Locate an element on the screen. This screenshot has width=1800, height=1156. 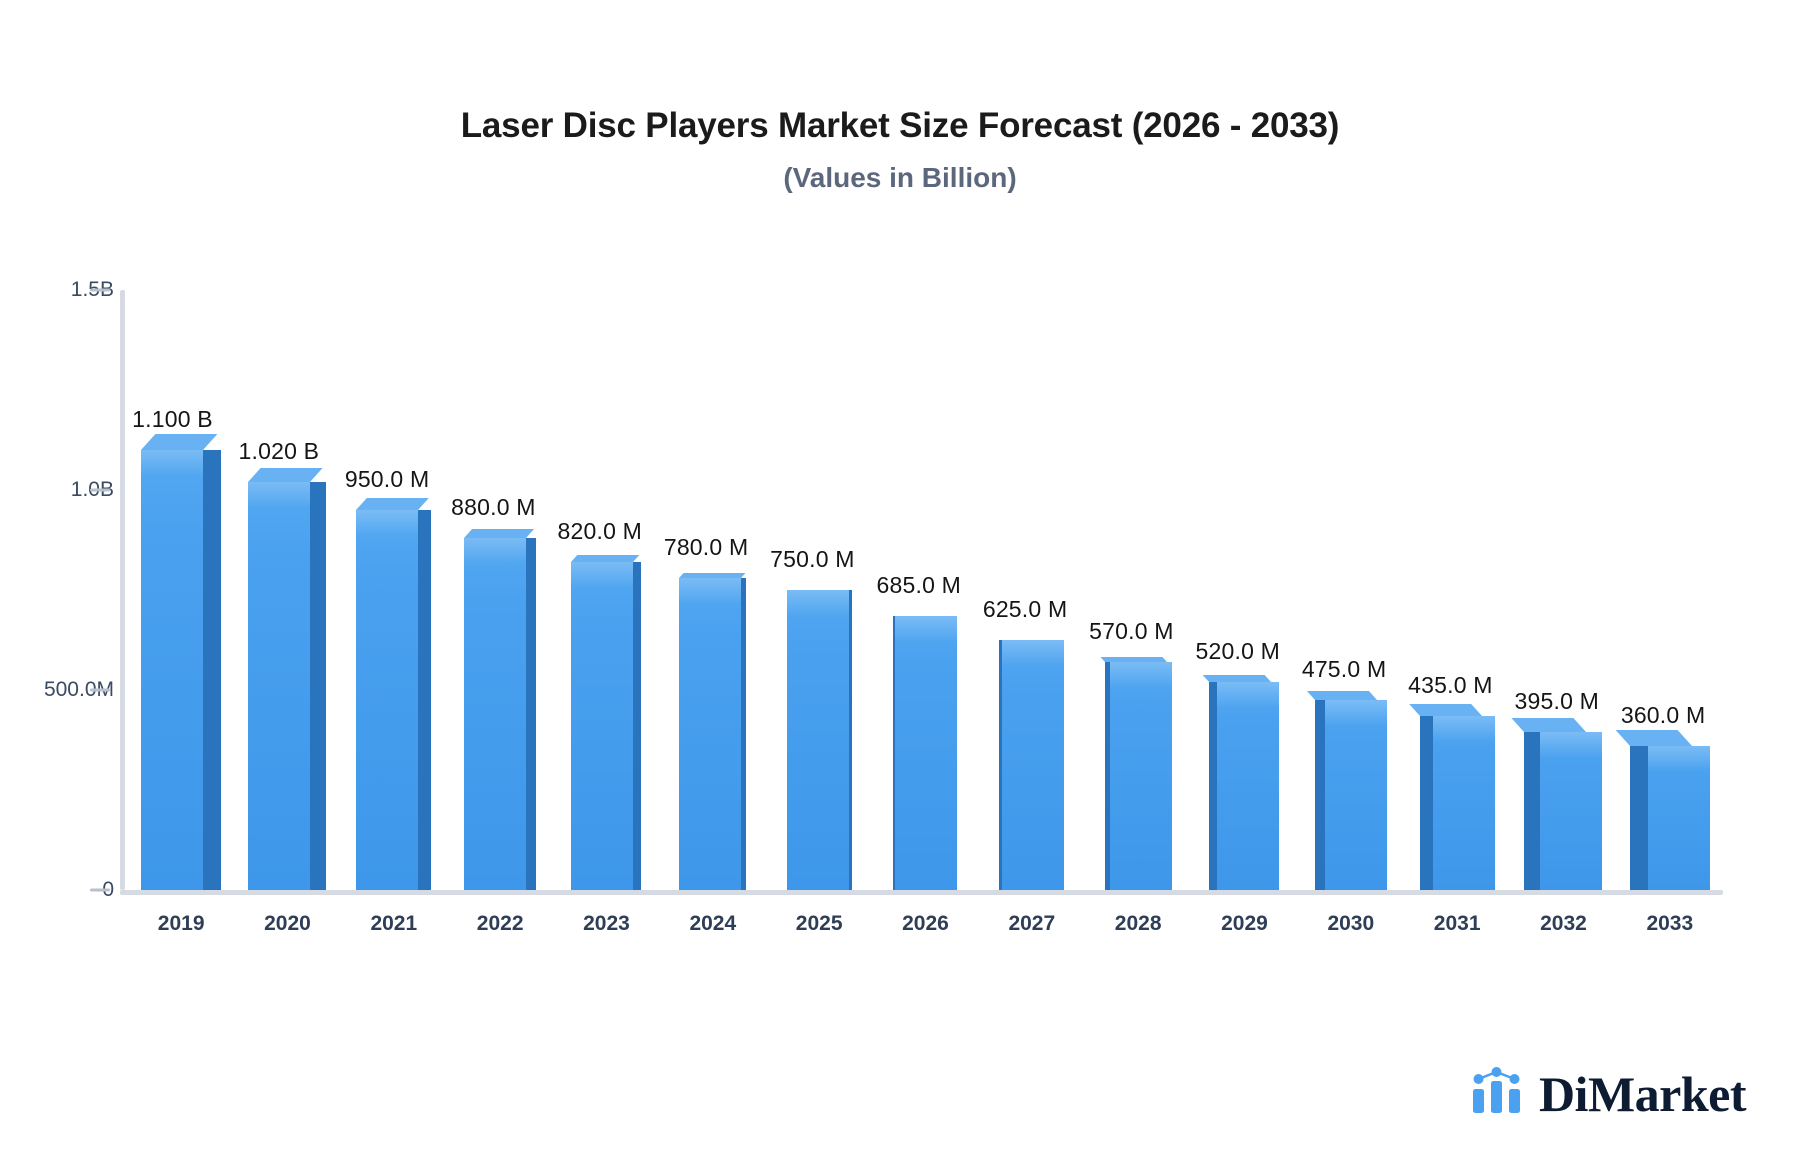
y-axis-line is located at coordinates (122, 590).